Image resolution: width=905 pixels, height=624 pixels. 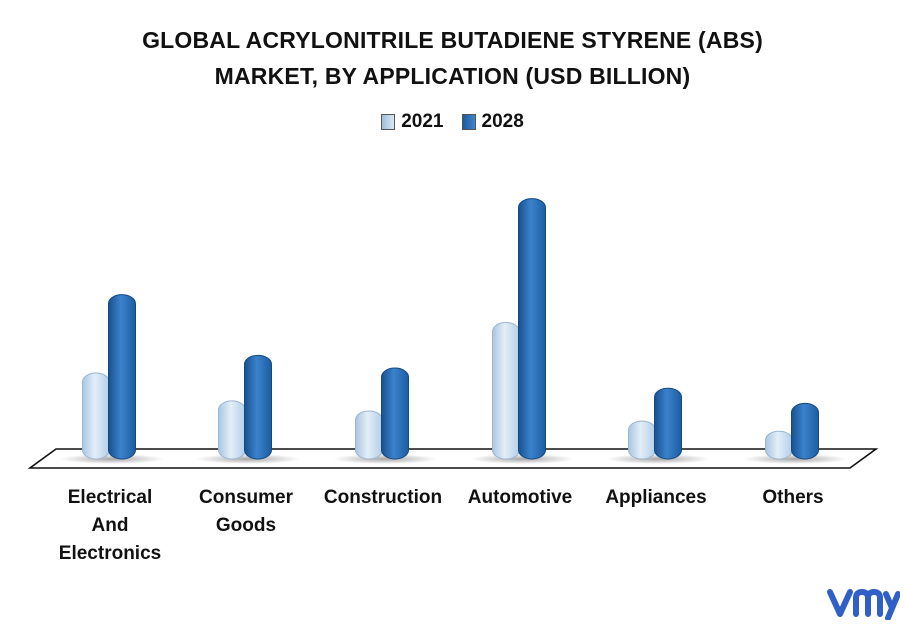 What do you see at coordinates (468, 122) in the screenshot?
I see `legend-swatch-2028` at bounding box center [468, 122].